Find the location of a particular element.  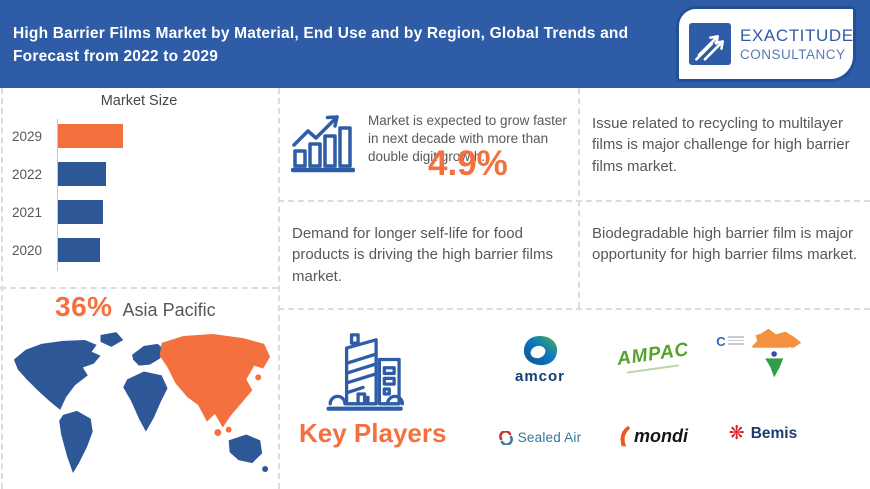

bar-area: 2029 2022 2021 2020 is located at coordinates (139, 194).